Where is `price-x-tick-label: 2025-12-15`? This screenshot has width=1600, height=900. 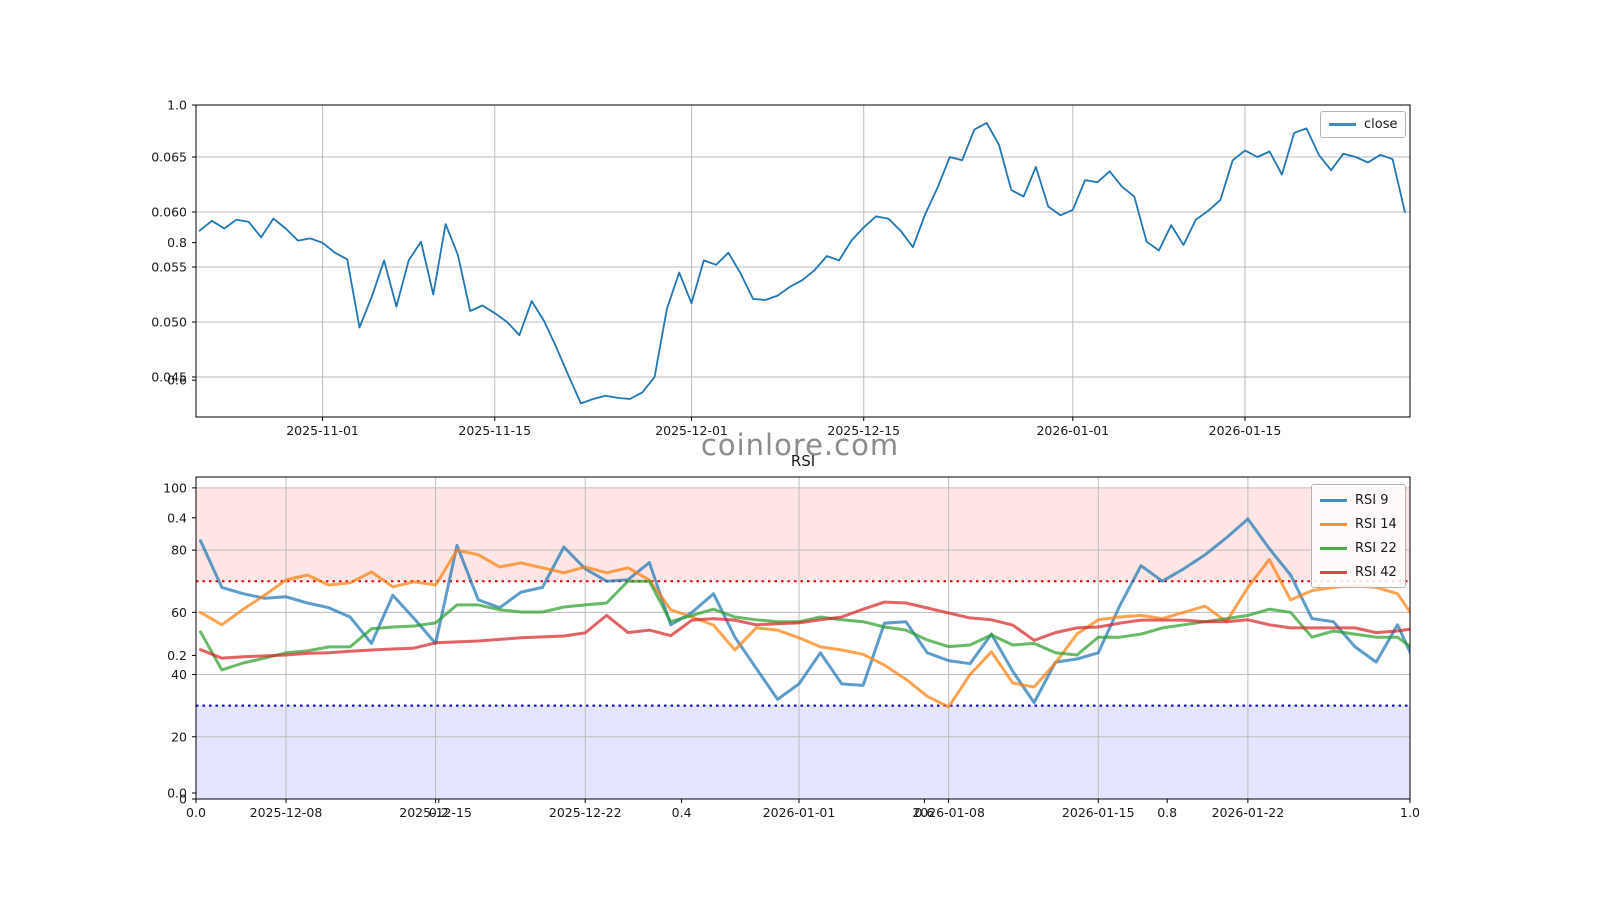 price-x-tick-label: 2025-12-15 is located at coordinates (863, 430).